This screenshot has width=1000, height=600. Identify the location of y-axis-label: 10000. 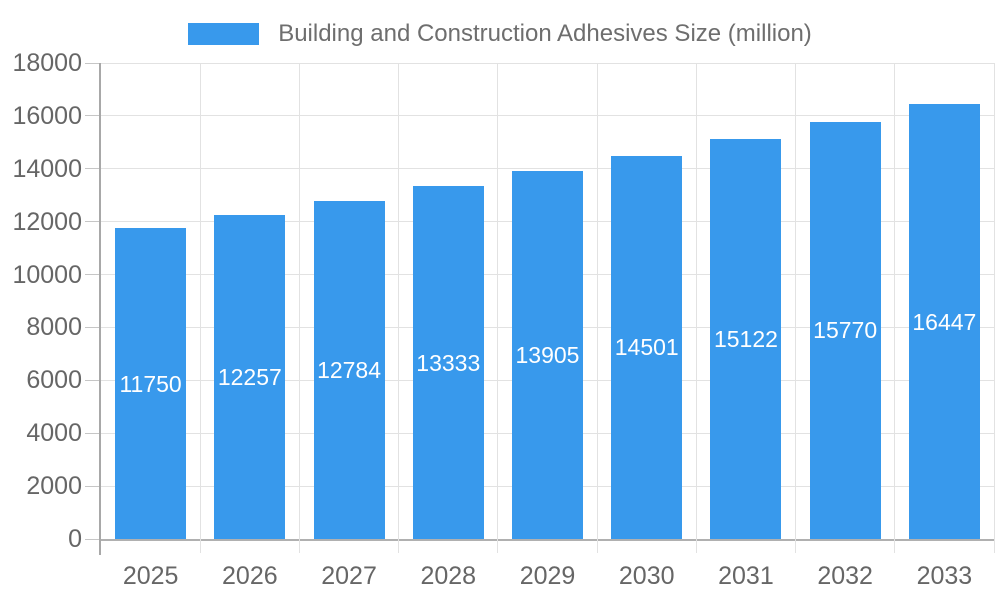
(47, 274).